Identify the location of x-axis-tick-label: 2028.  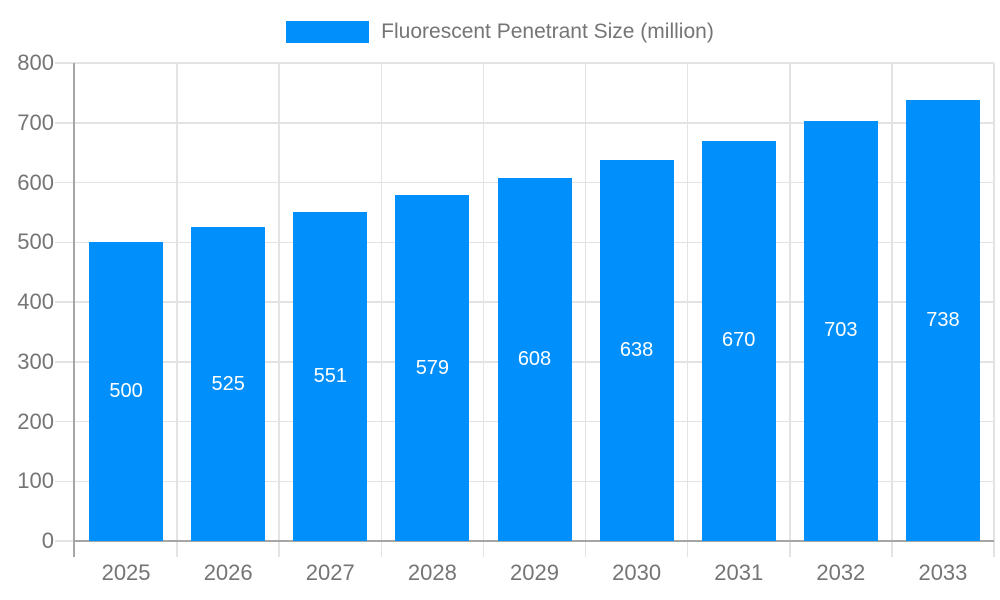
(432, 572).